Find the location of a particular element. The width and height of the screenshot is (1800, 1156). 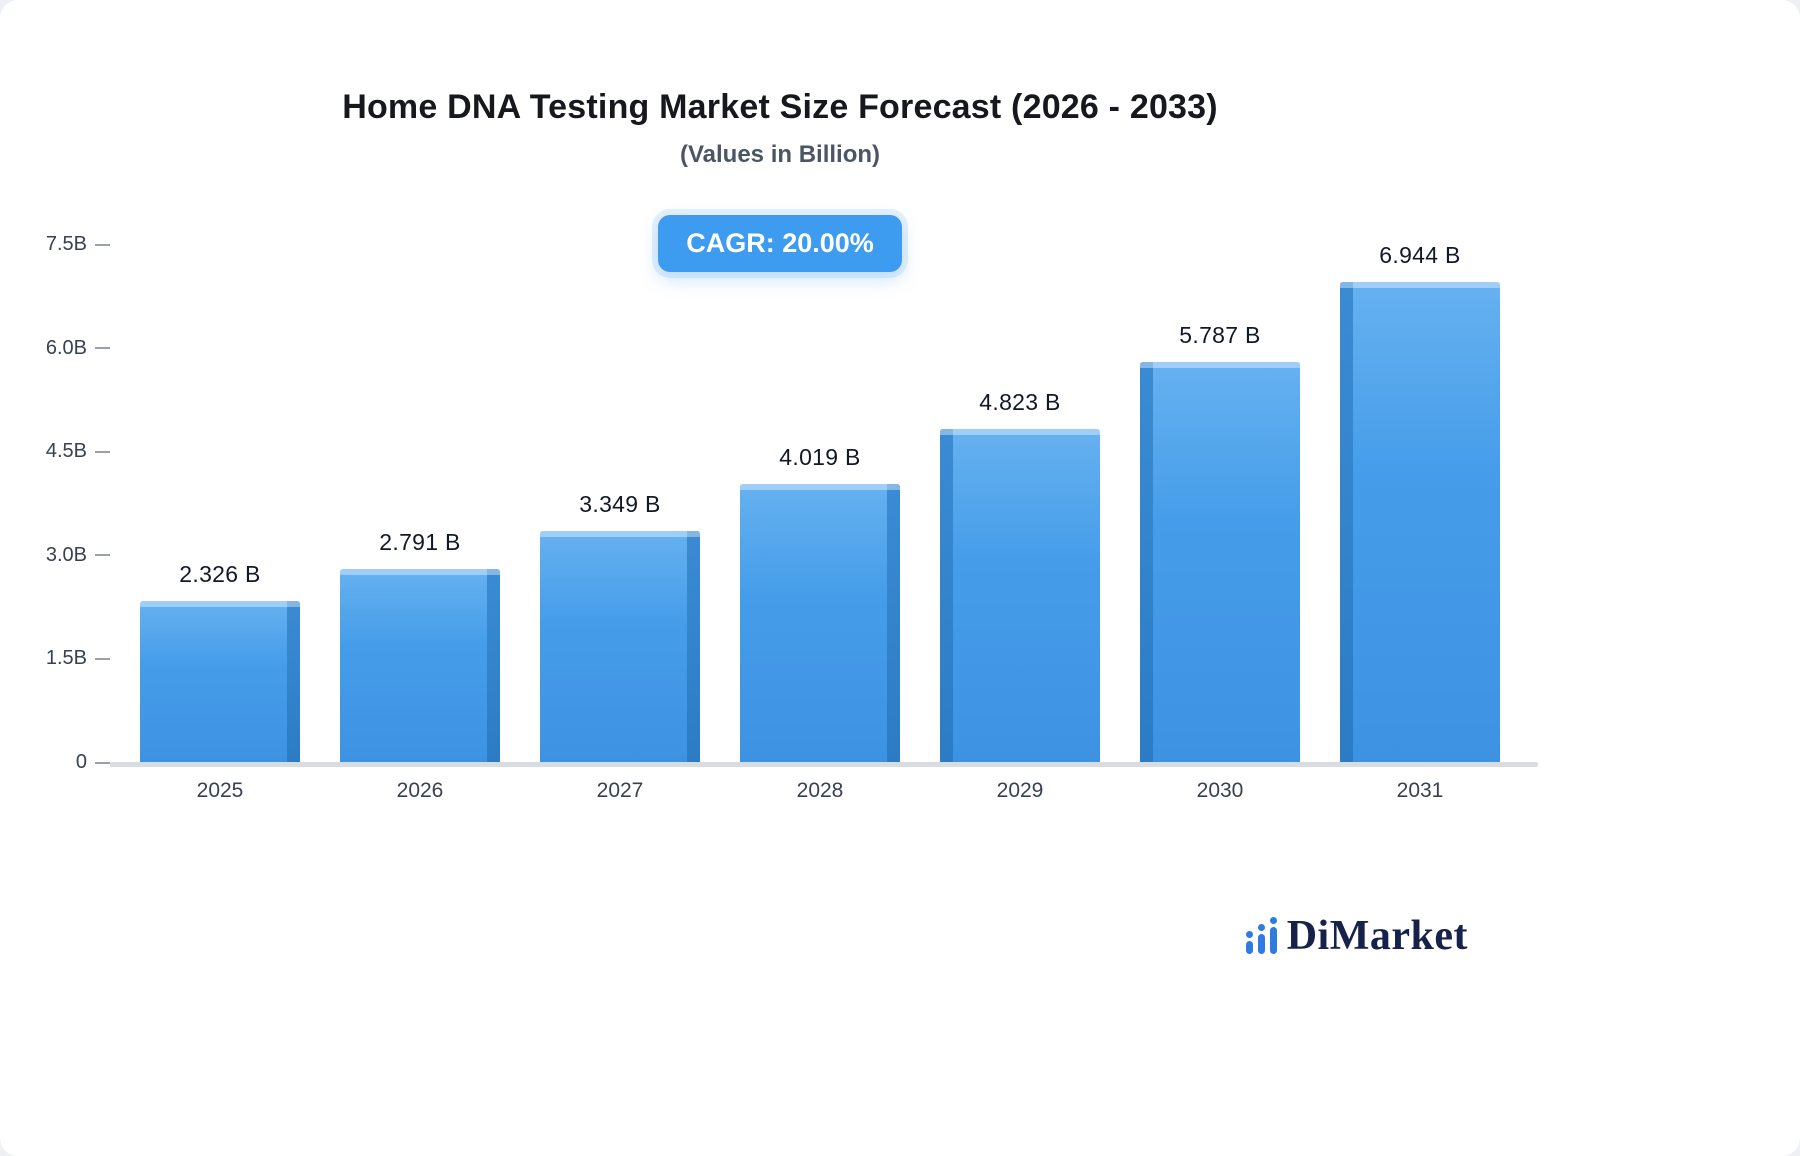

dimarket-logo: DiMarket is located at coordinates (1356, 936).